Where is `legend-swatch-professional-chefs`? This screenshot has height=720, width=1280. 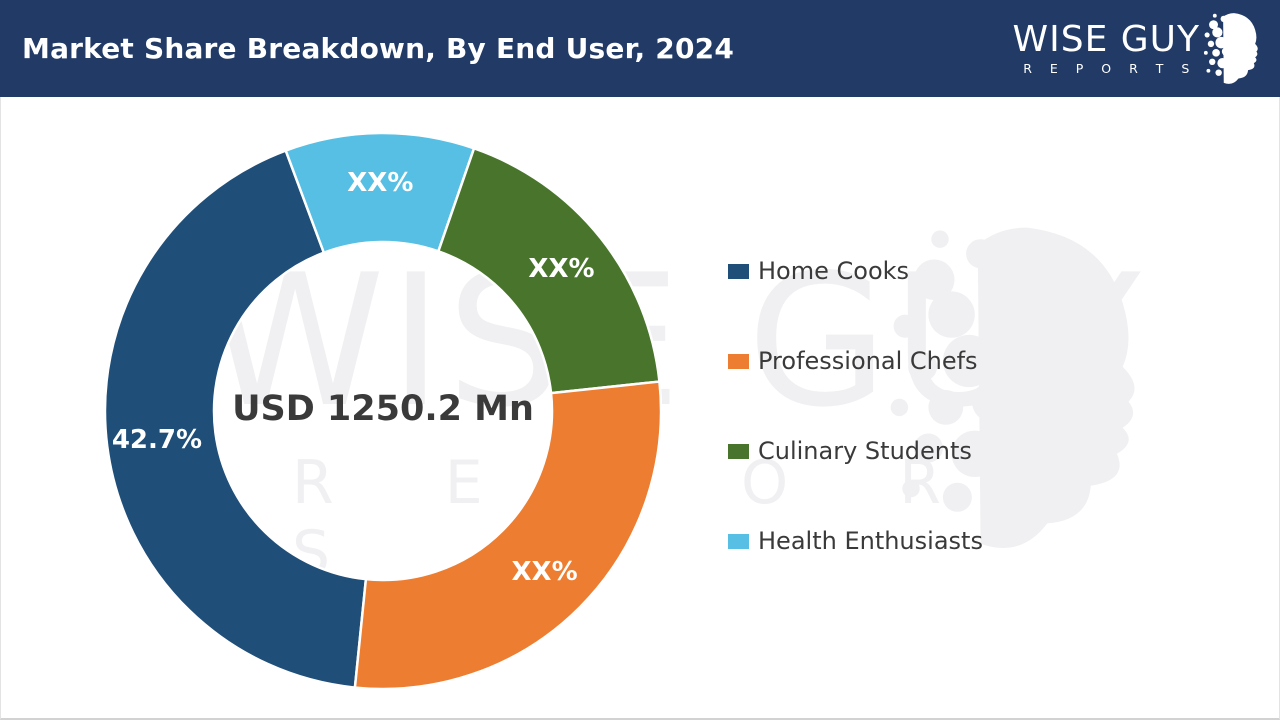 legend-swatch-professional-chefs is located at coordinates (738, 361).